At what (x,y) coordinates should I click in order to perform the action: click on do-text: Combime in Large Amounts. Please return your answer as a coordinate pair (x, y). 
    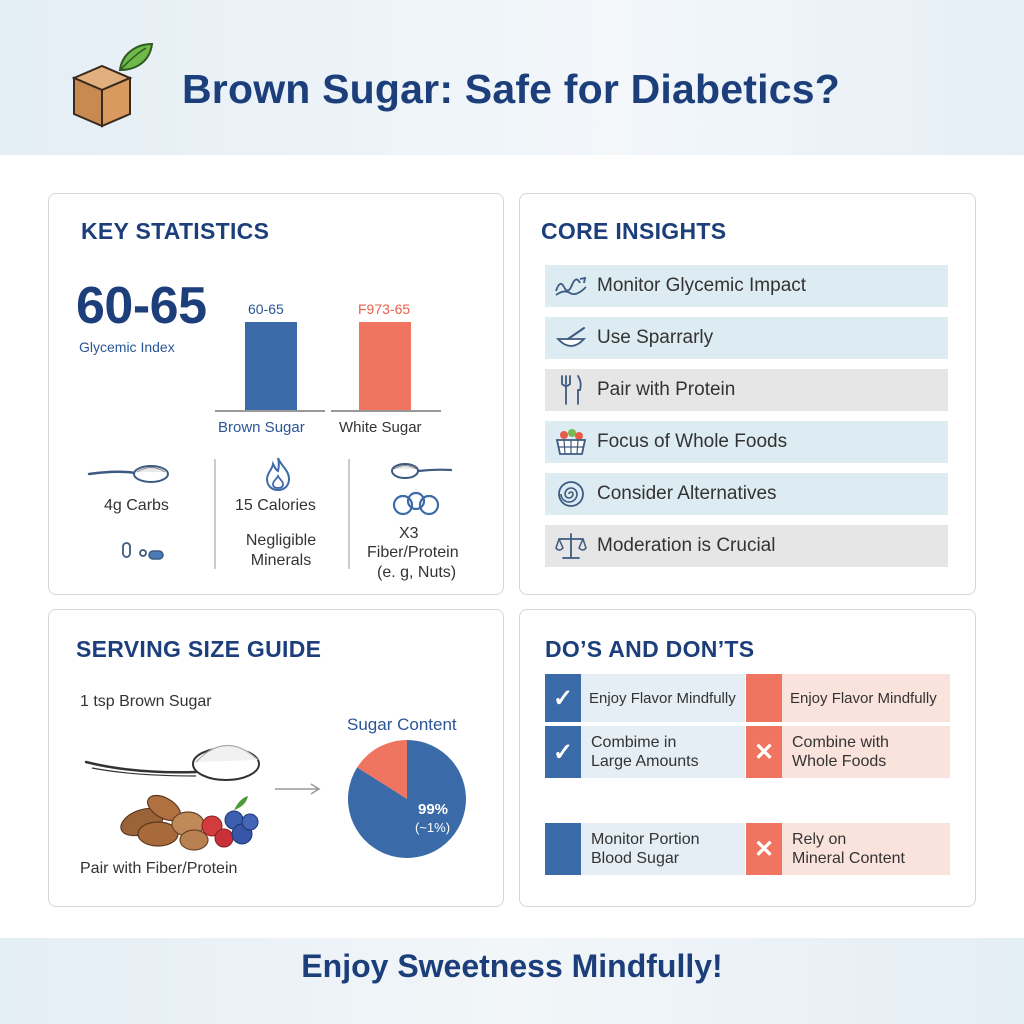
    Looking at the image, I should click on (640, 752).